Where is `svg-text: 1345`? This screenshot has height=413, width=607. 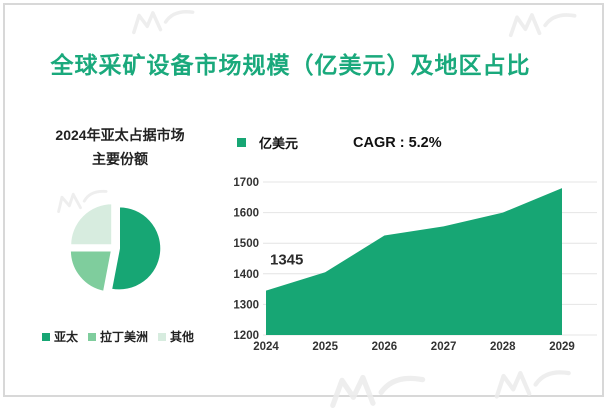 svg-text: 1345 is located at coordinates (286, 260).